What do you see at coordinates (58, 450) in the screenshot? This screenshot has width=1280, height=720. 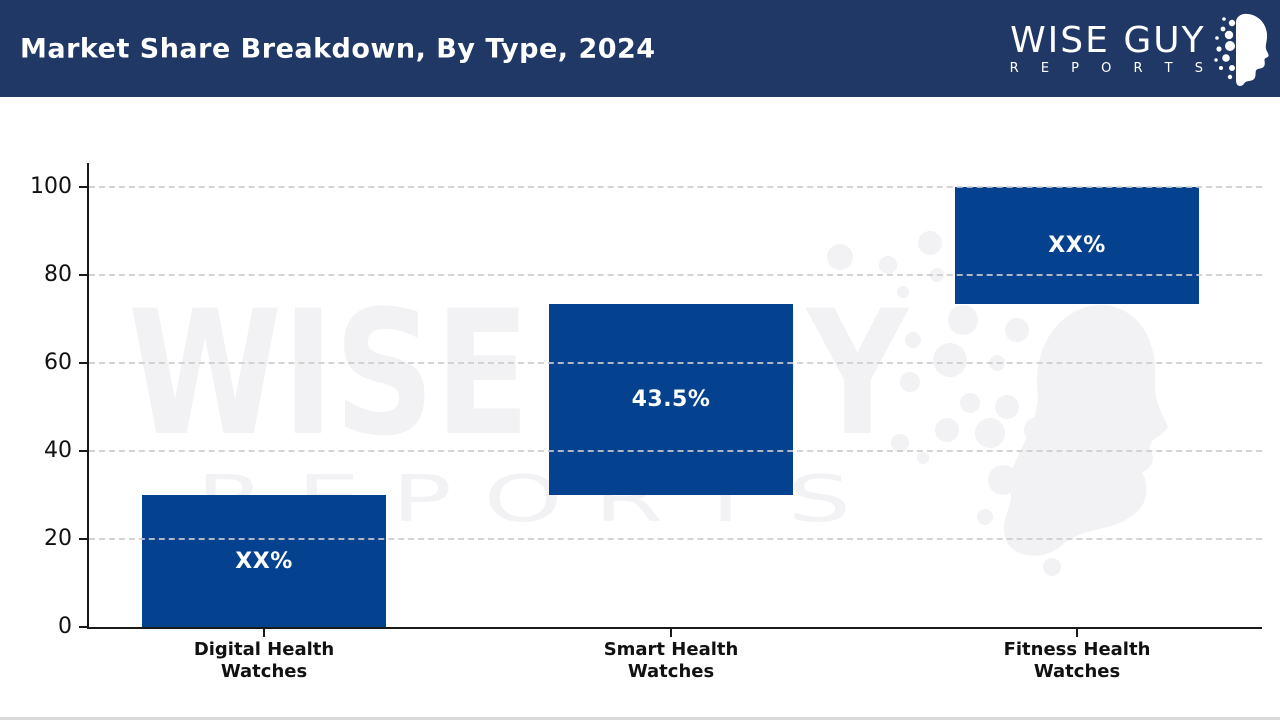 I see `y-tick-label: 40` at bounding box center [58, 450].